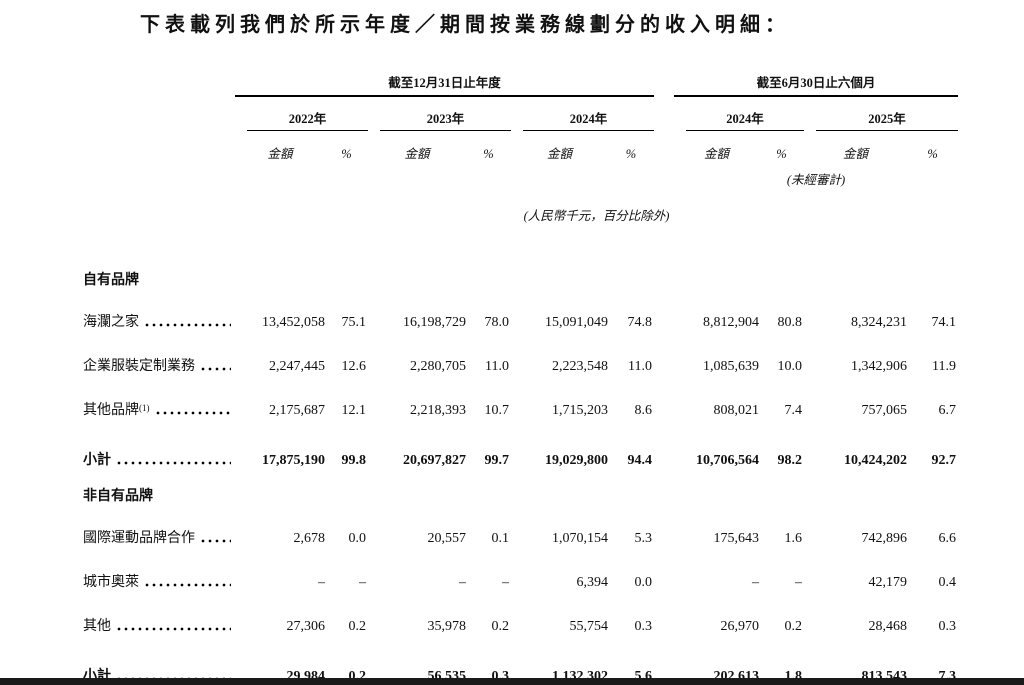 Image resolution: width=1024 pixels, height=685 pixels. Describe the element at coordinates (879, 323) in the screenshot. I see `cell-amount: 8,324,231` at that location.